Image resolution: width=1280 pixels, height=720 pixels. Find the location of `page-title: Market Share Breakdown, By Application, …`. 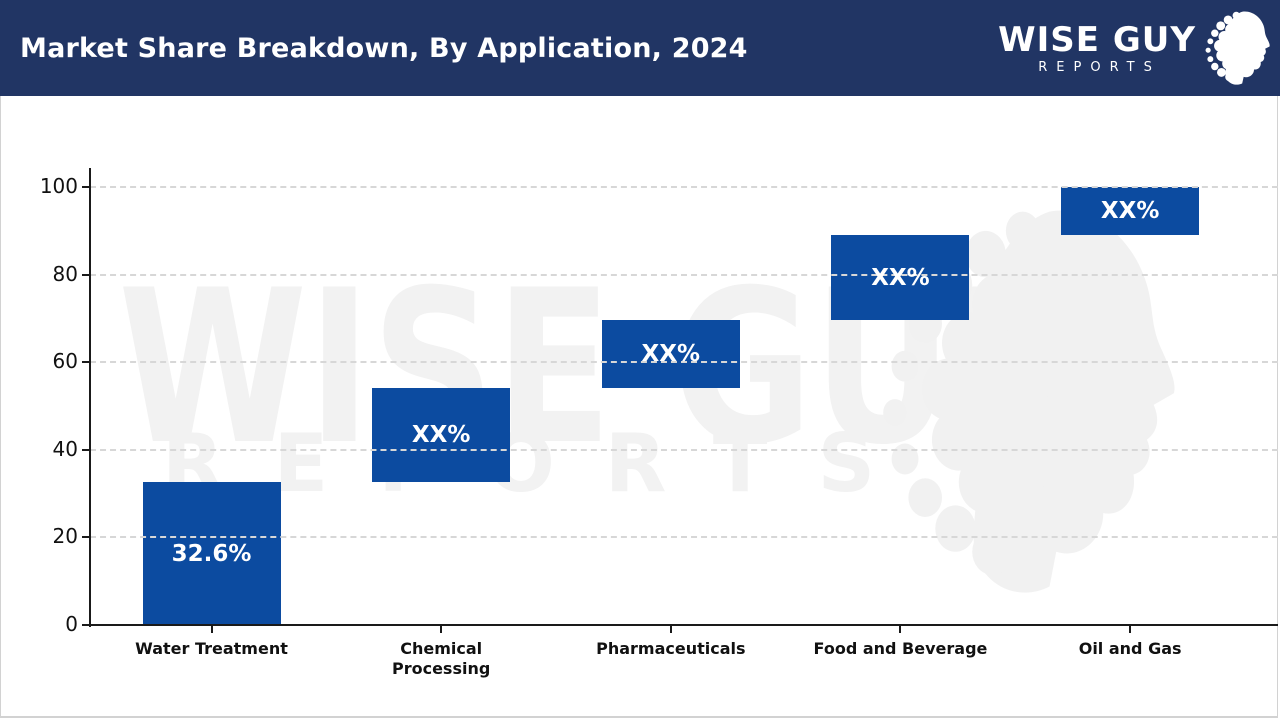

page-title: Market Share Breakdown, By Application, … is located at coordinates (384, 48).